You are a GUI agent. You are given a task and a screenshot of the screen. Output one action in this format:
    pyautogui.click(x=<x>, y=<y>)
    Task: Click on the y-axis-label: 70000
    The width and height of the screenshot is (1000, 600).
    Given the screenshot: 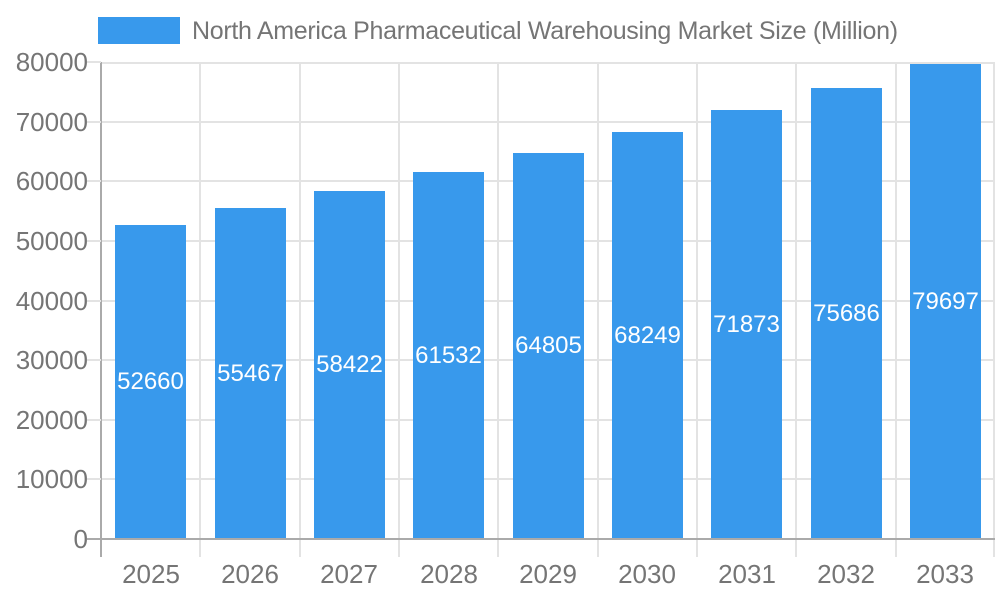 What is the action you would take?
    pyautogui.click(x=51, y=122)
    